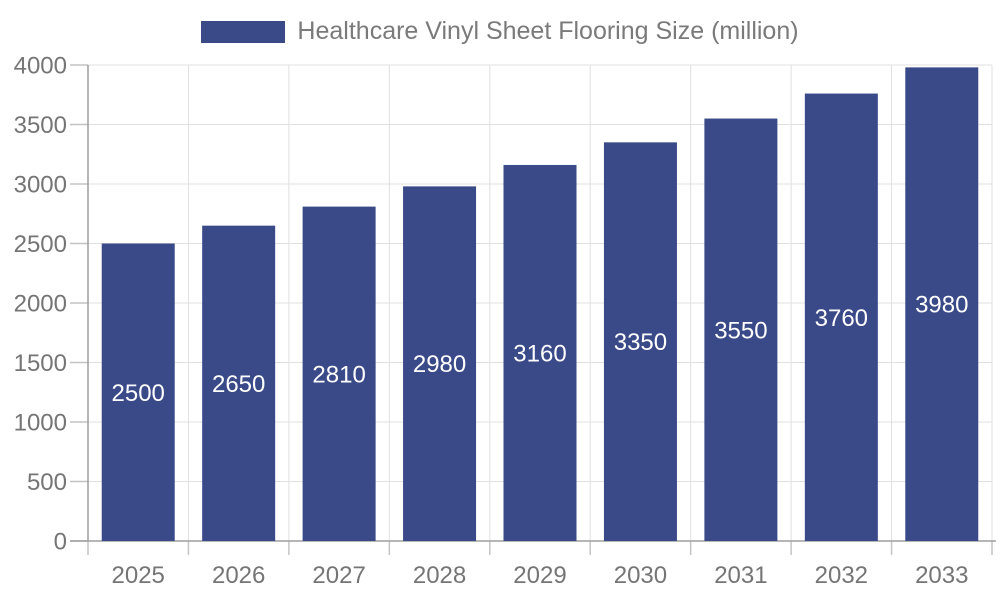 The height and width of the screenshot is (600, 1000). I want to click on x-axis-label-2030: 2030, so click(640, 575).